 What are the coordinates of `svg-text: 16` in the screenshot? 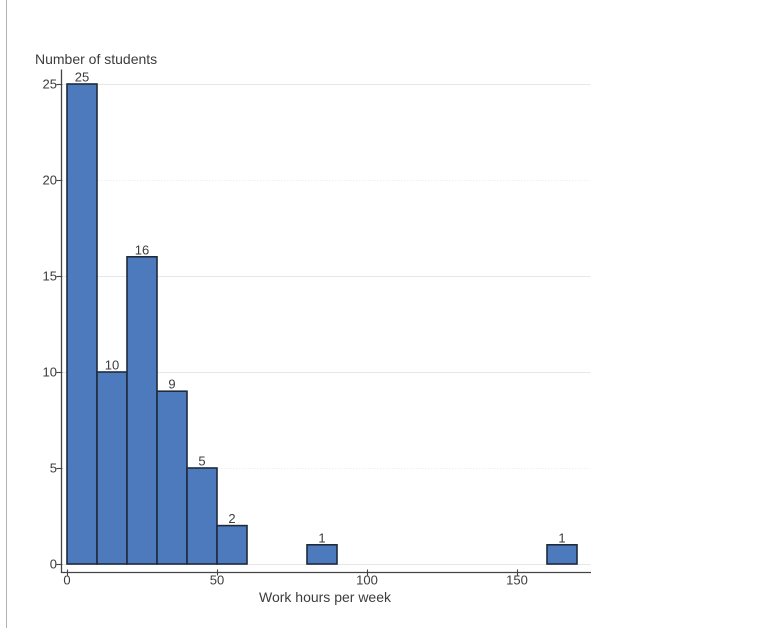 It's located at (142, 249).